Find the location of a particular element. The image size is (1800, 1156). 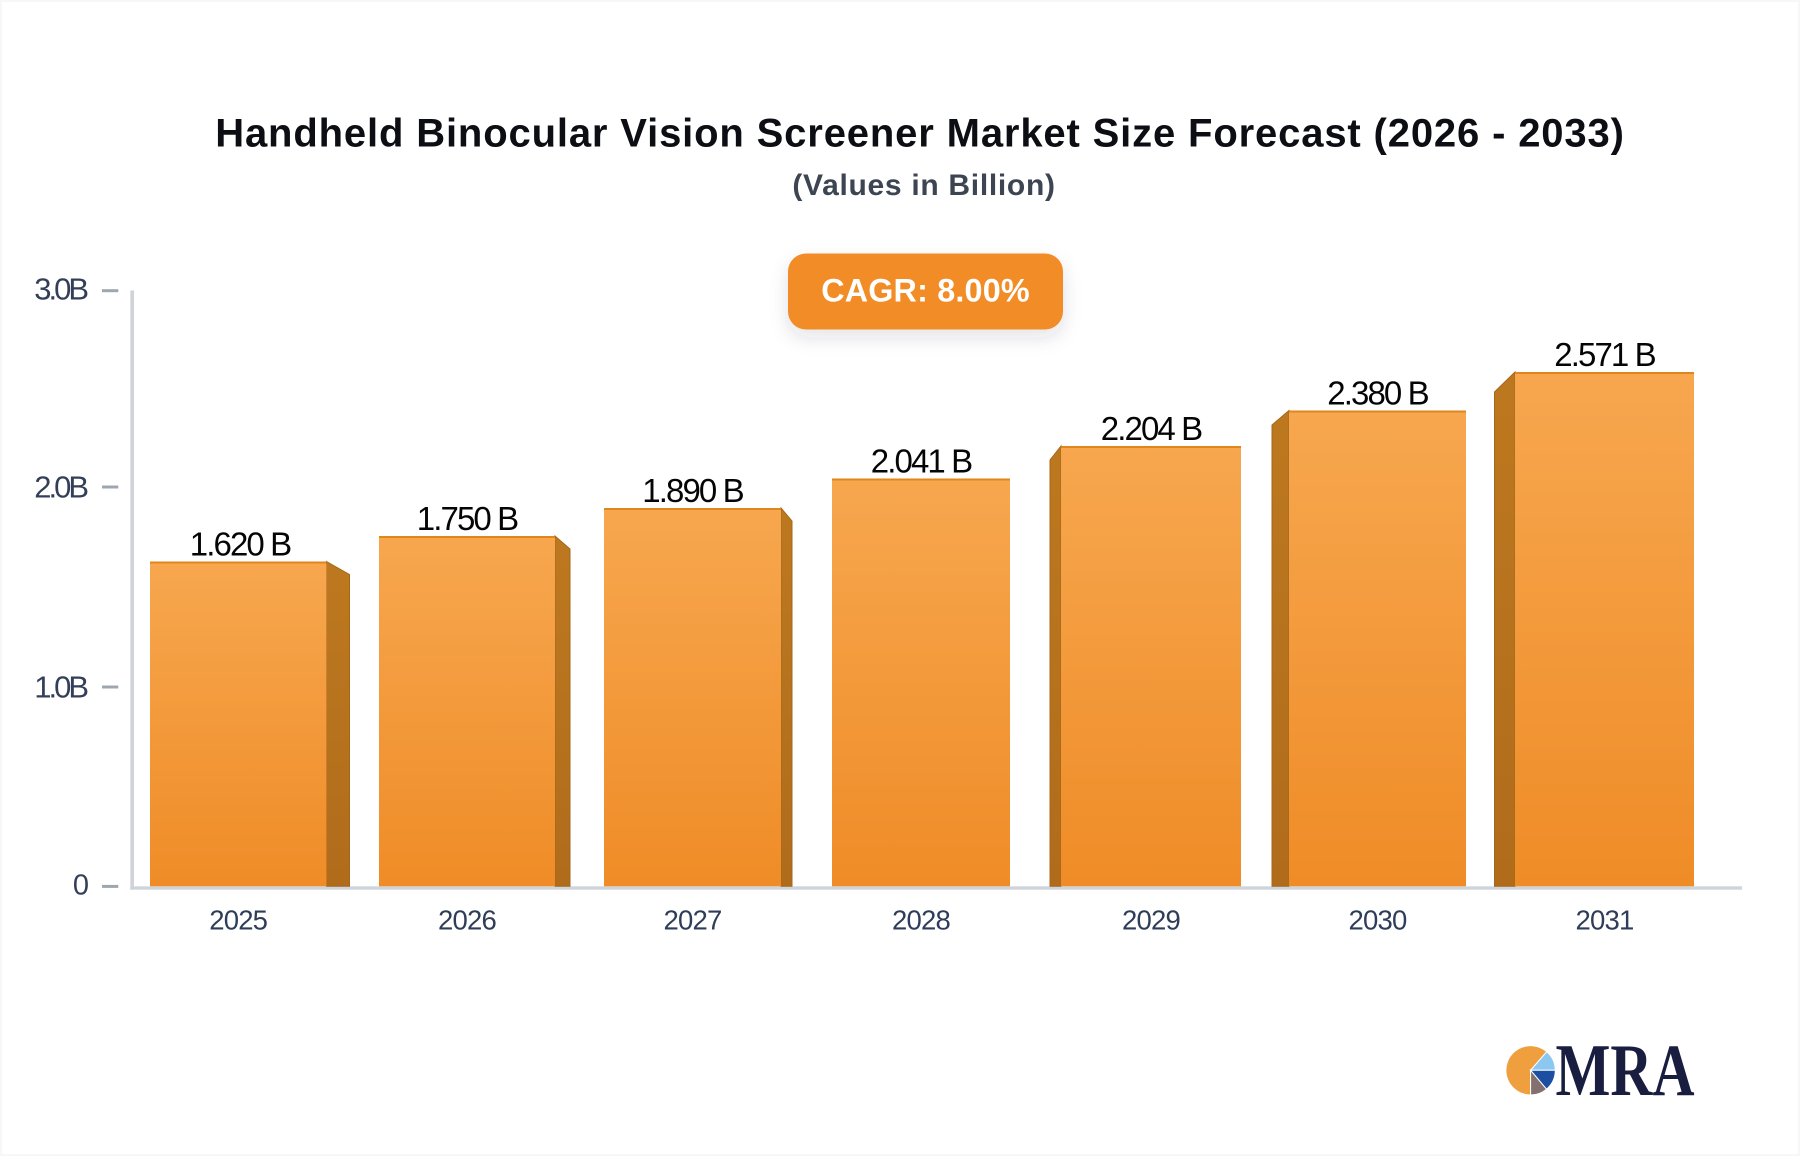

svg-text: 2.380 B is located at coordinates (1377, 393).